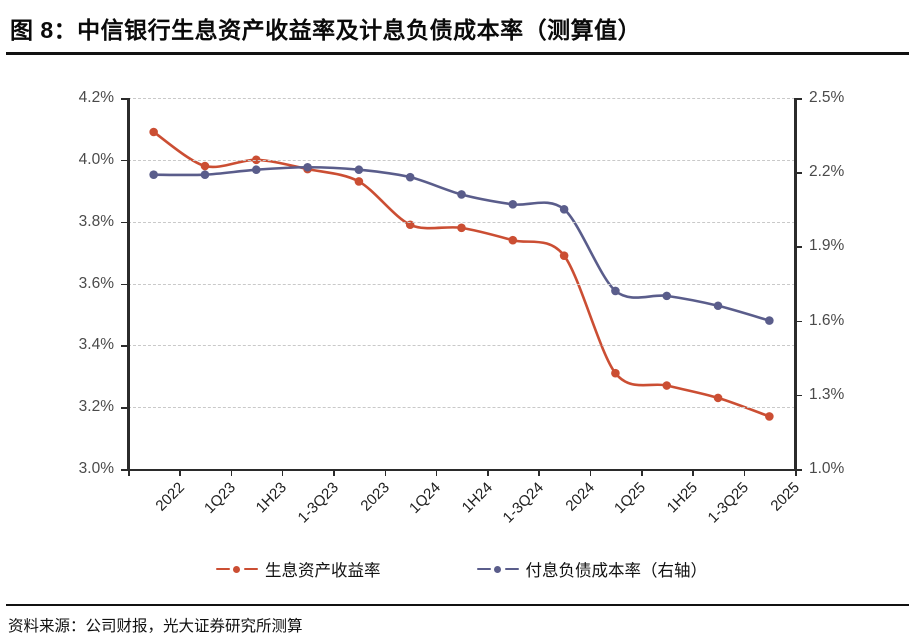  What do you see at coordinates (326, 30) in the screenshot?
I see `page-title: 图 8：中信银行生息资产收益率及计息负债成本率（测算值）` at bounding box center [326, 30].